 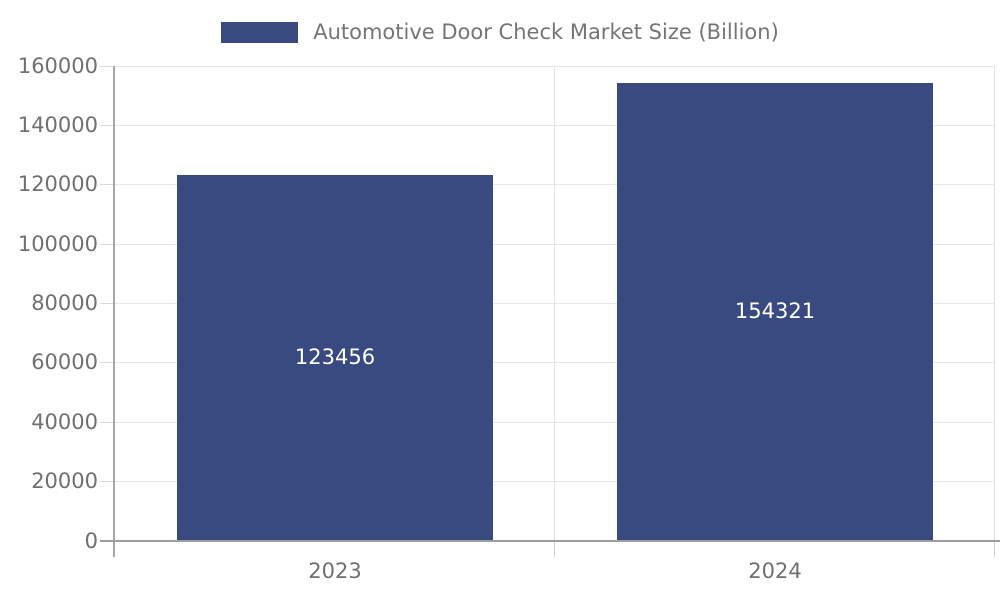 I want to click on y-tick-label: 60000, so click(x=64, y=362).